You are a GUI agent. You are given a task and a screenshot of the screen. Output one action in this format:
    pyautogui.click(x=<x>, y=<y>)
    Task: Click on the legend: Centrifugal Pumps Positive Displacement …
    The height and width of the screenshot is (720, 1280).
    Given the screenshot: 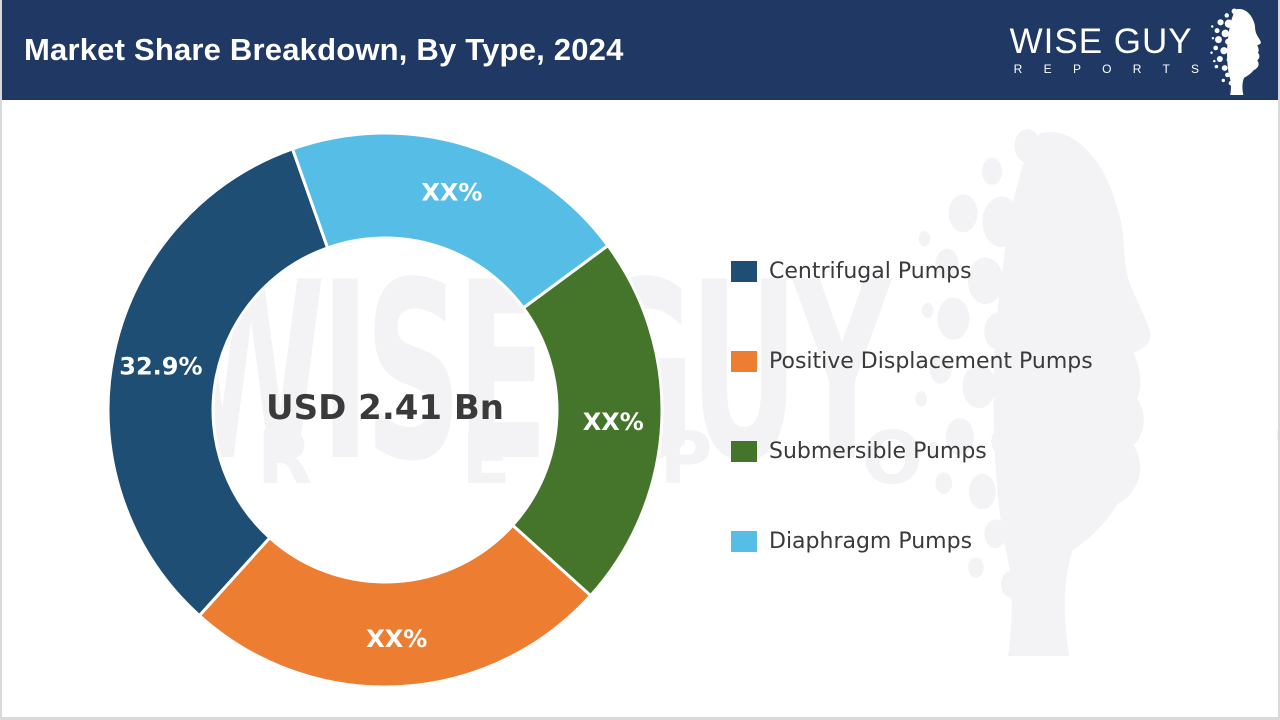 What is the action you would take?
    pyautogui.click(x=912, y=436)
    